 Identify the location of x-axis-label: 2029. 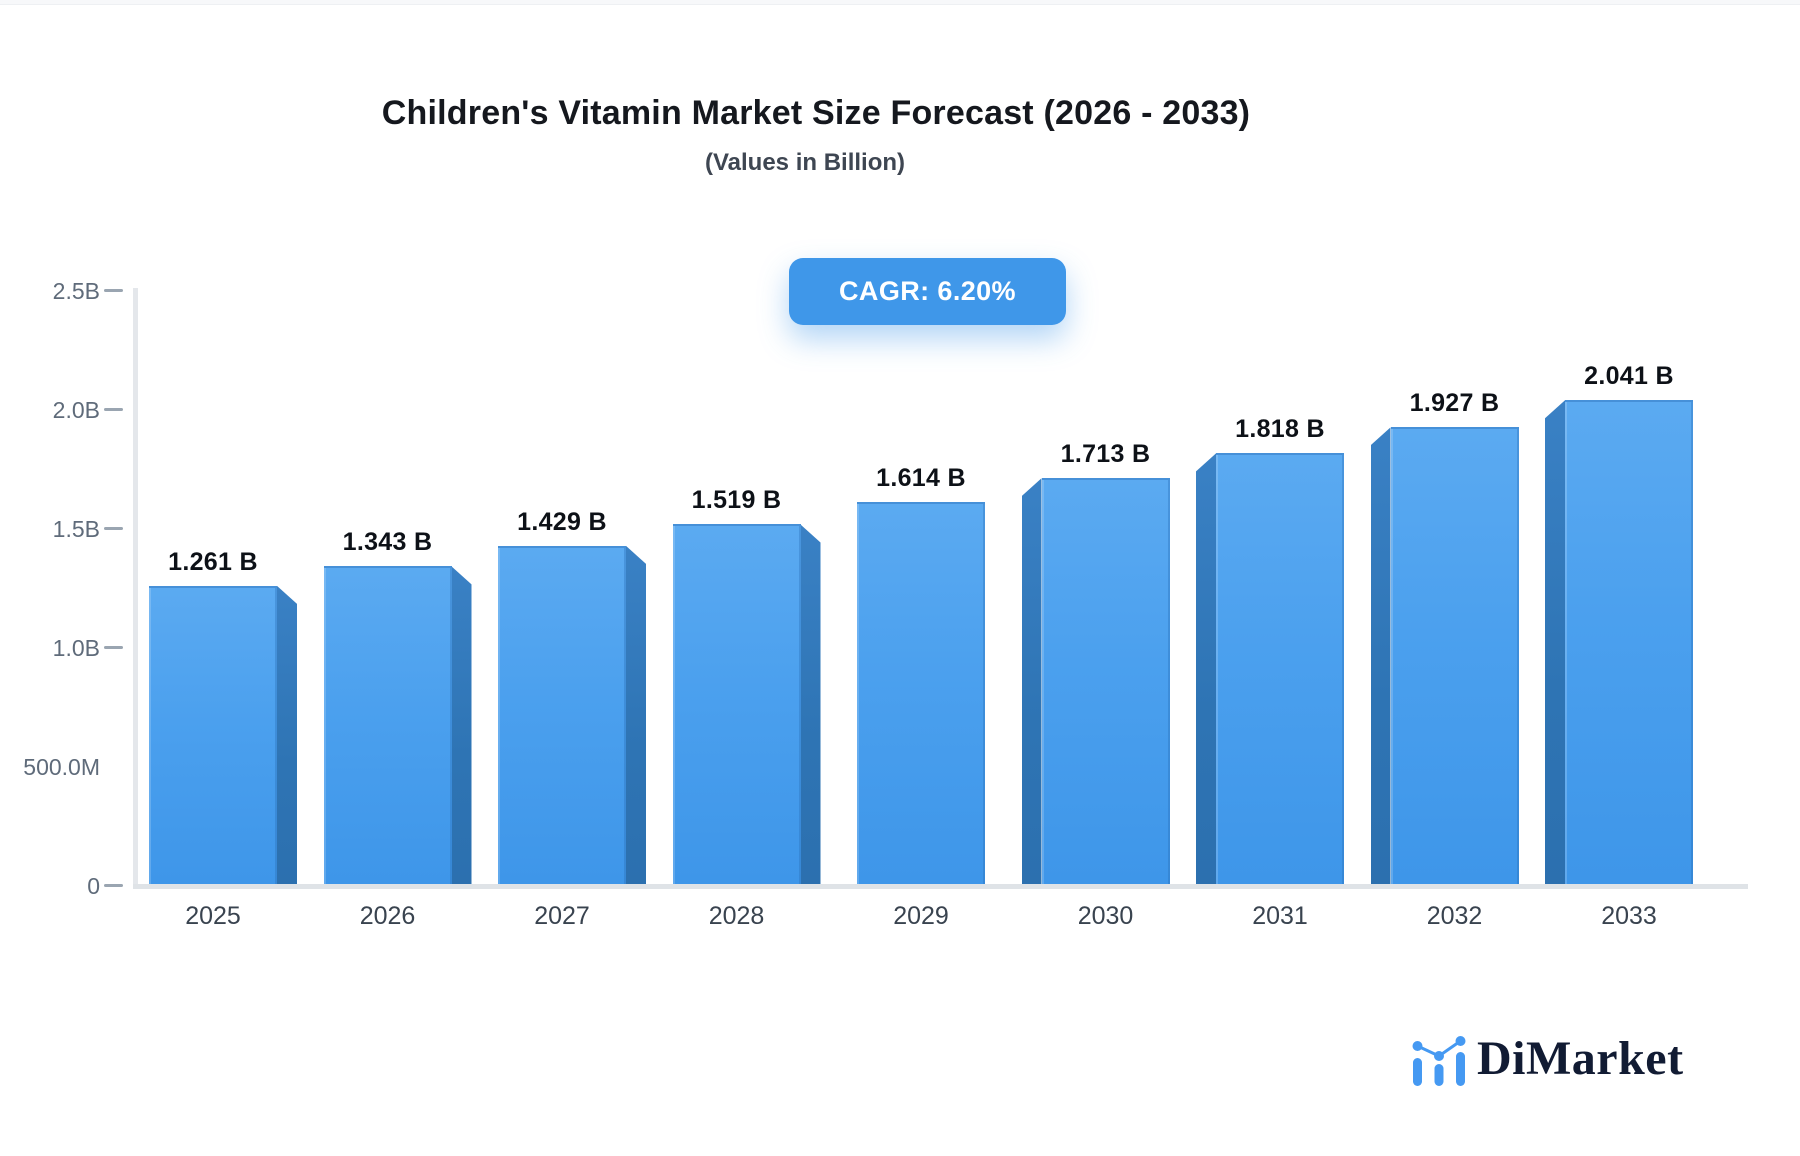
(921, 916).